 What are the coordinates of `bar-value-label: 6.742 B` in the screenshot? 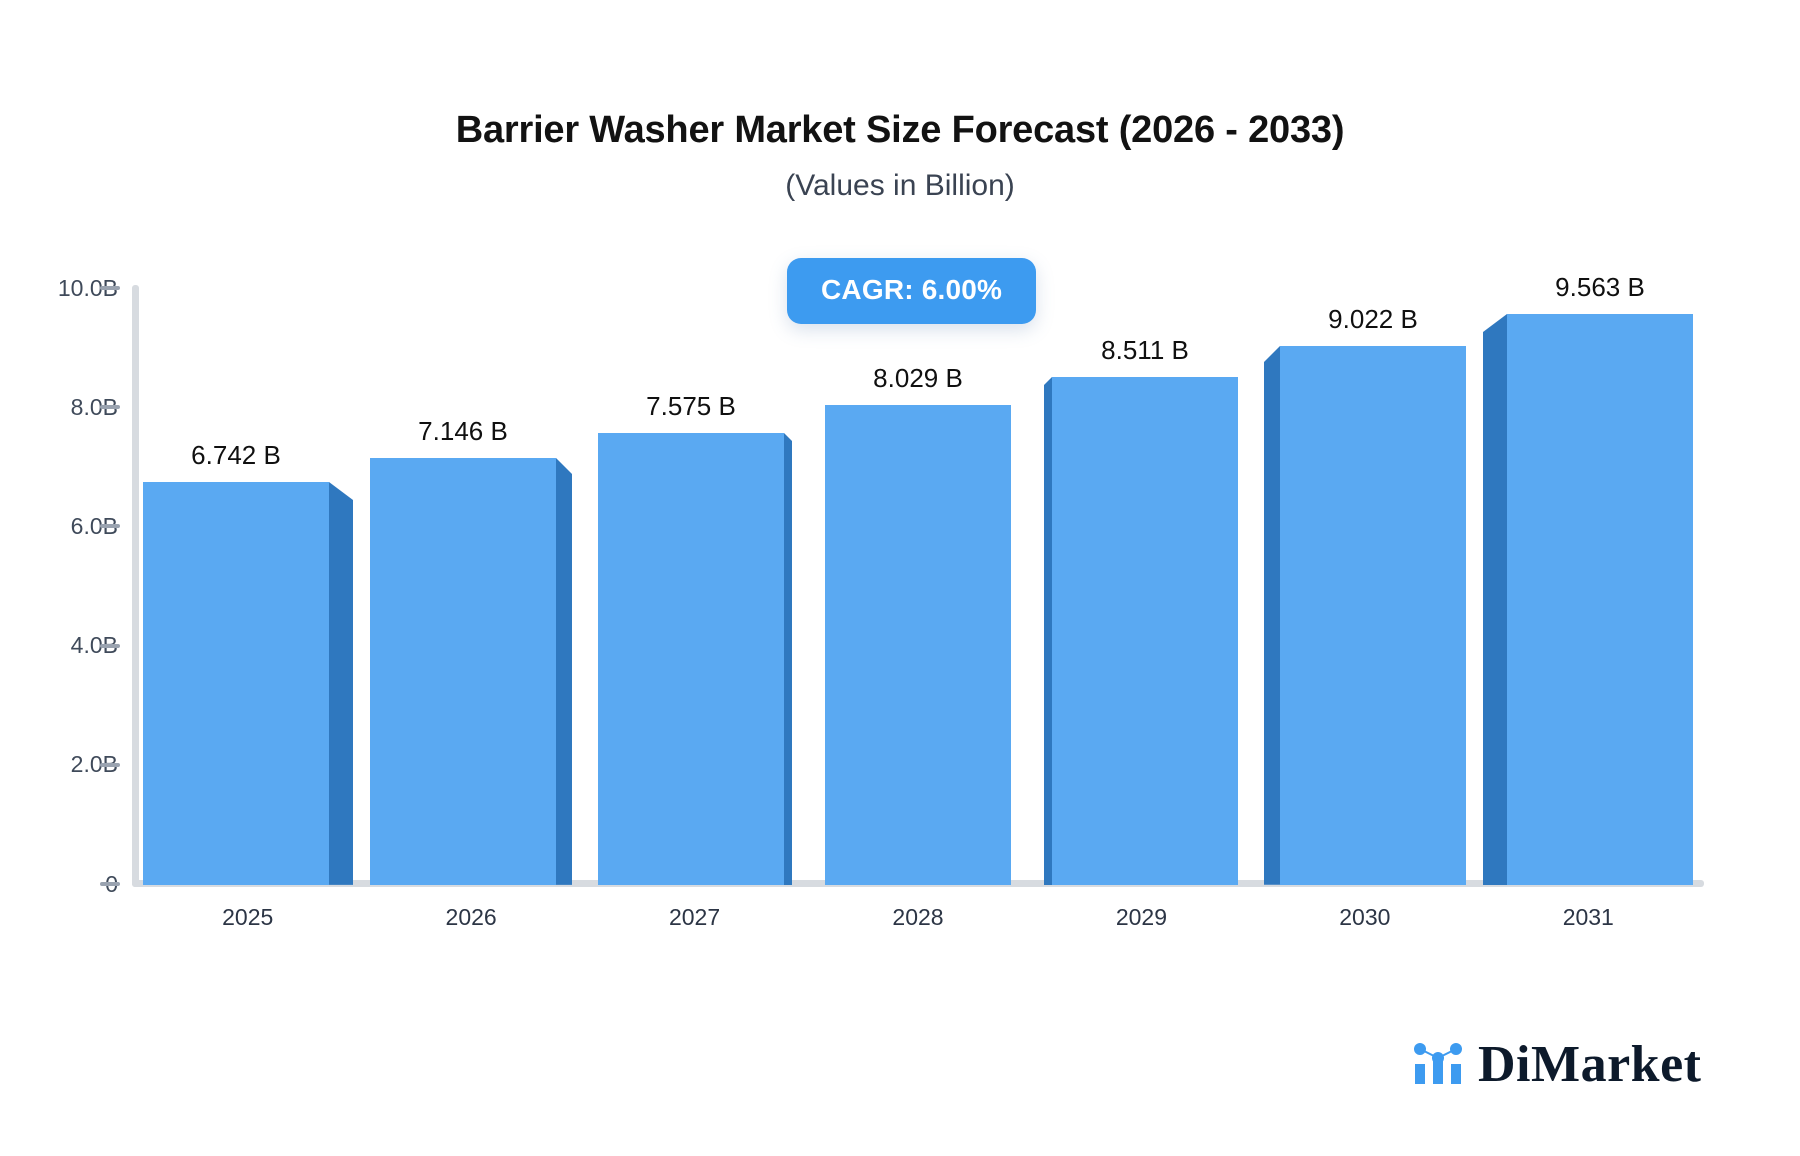 It's located at (236, 455).